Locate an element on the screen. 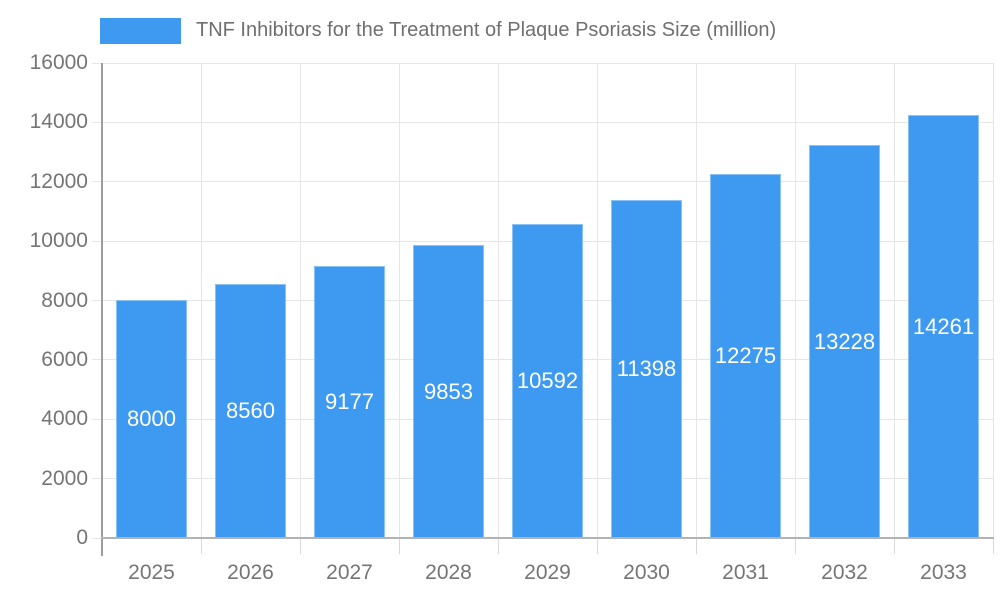  bar-value-label: 8560 is located at coordinates (250, 410).